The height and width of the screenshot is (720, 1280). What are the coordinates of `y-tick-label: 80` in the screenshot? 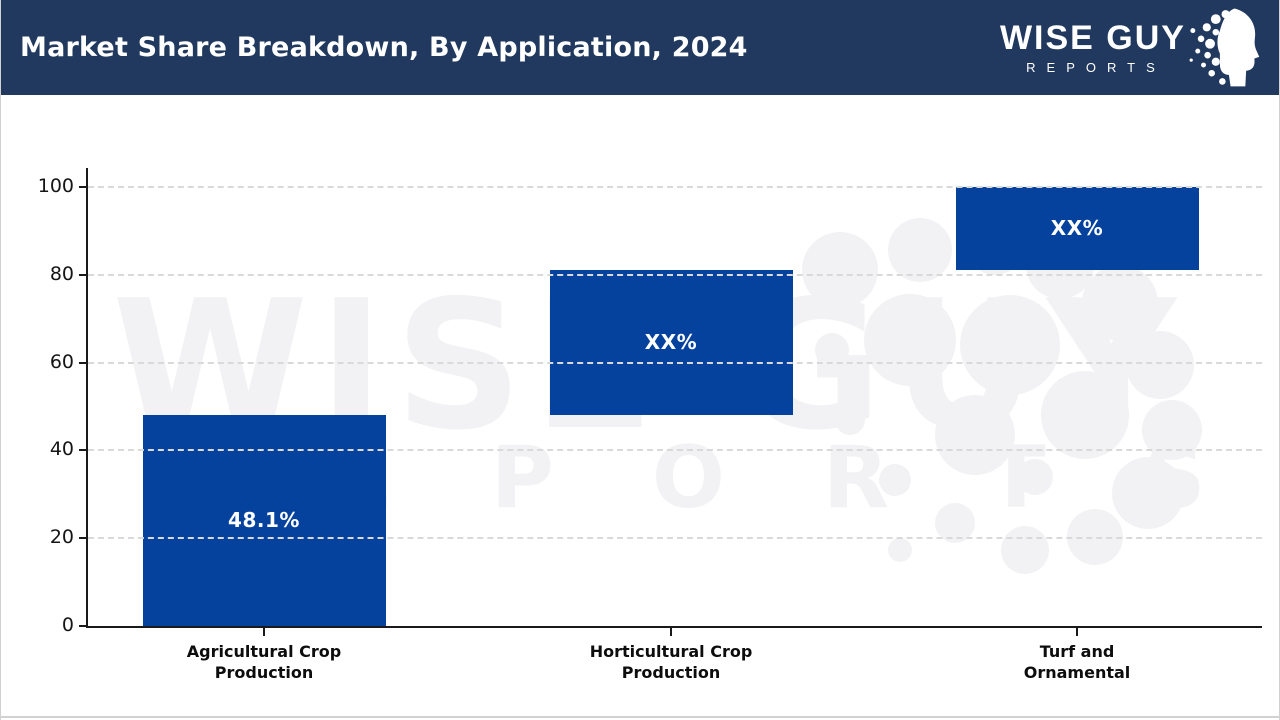 It's located at (61, 273).